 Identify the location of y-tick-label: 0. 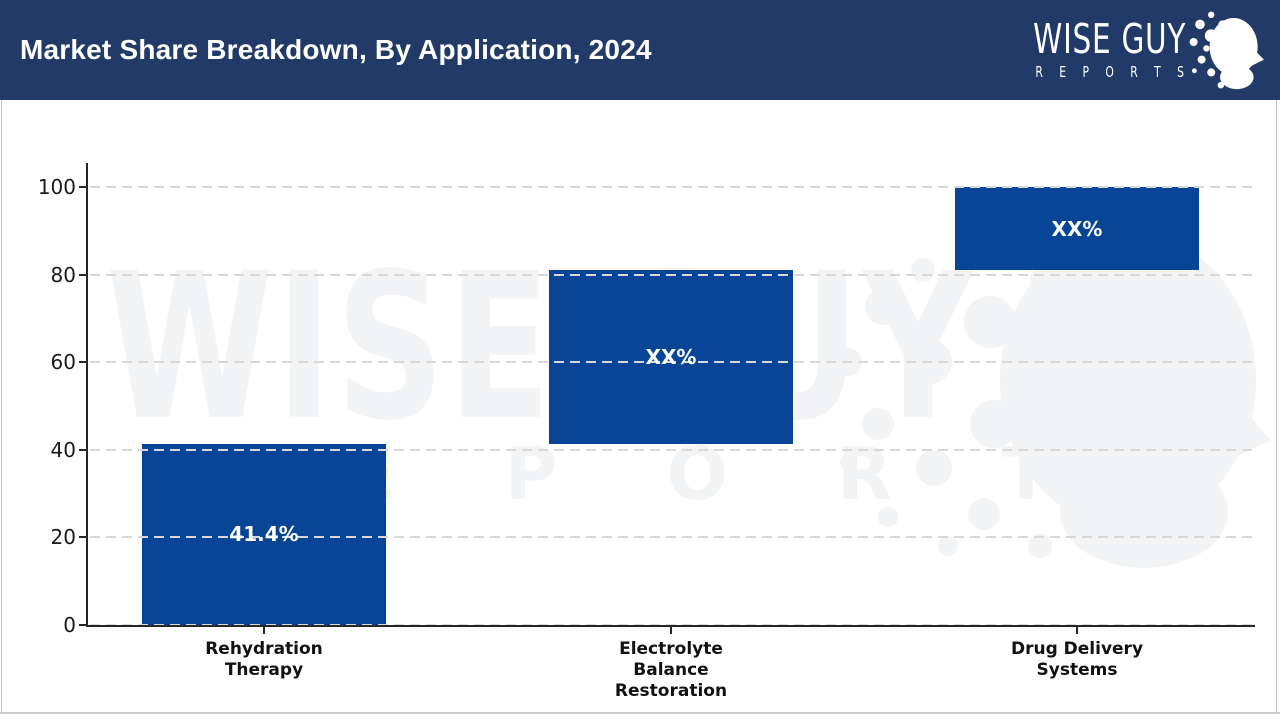
(69, 625).